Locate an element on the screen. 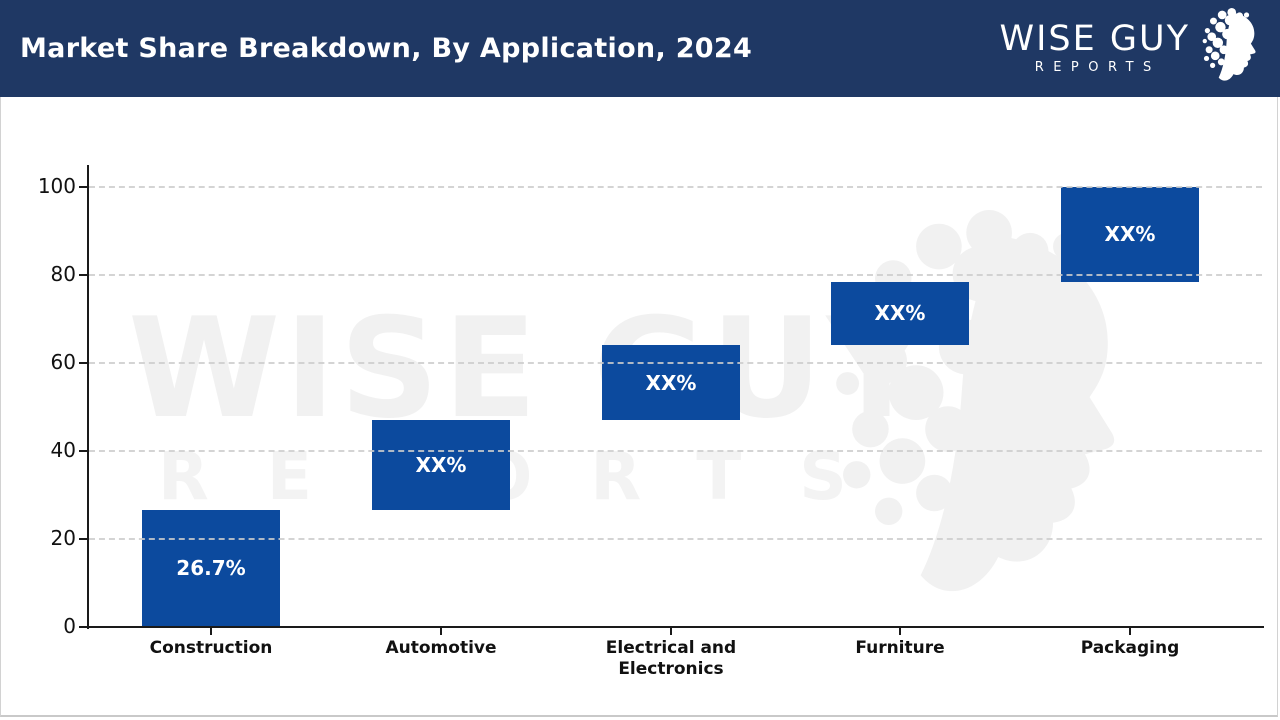  logo-face-icon is located at coordinates (1229, 44).